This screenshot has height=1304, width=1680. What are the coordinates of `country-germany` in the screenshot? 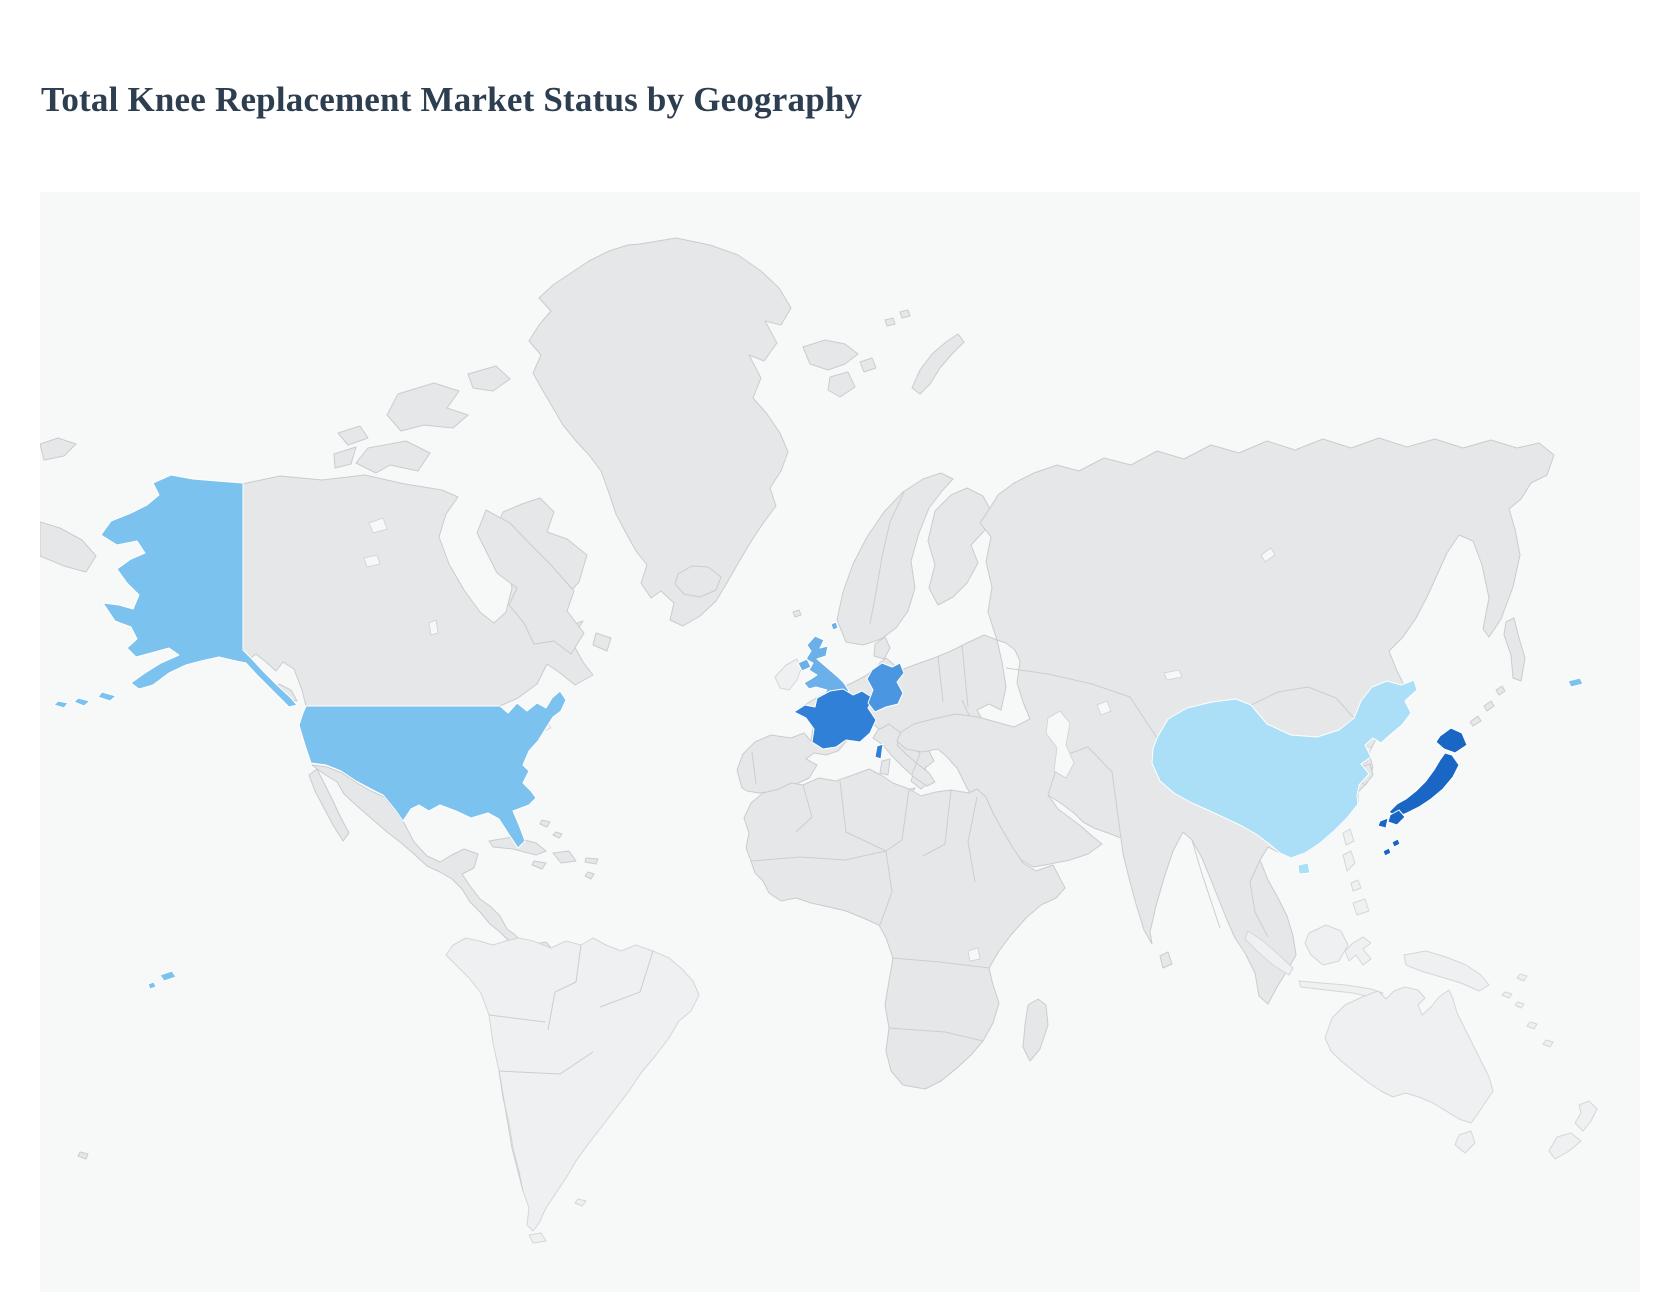 It's located at (885, 687).